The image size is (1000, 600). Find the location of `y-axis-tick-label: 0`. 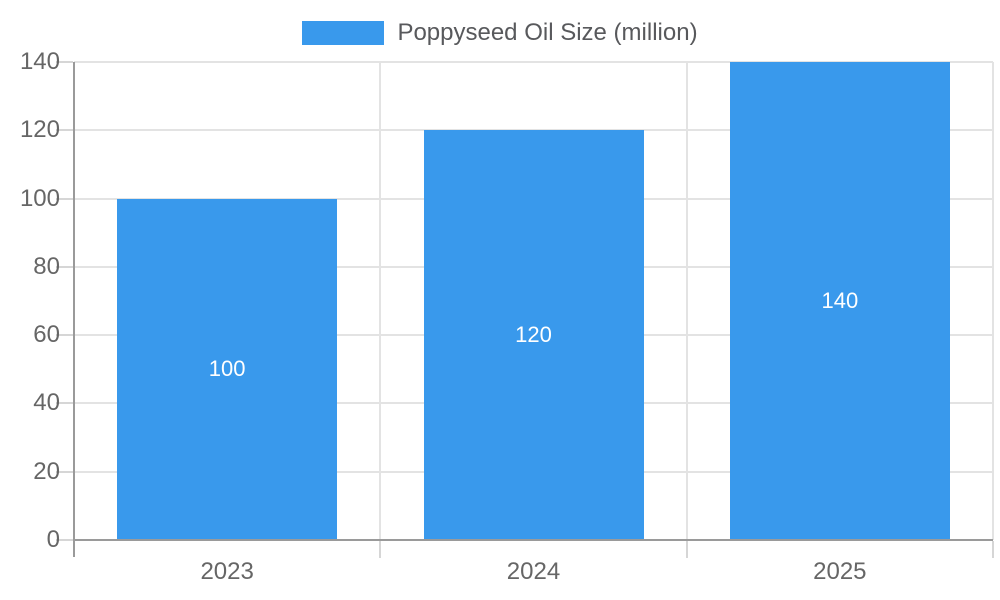

y-axis-tick-label: 0 is located at coordinates (53, 539).